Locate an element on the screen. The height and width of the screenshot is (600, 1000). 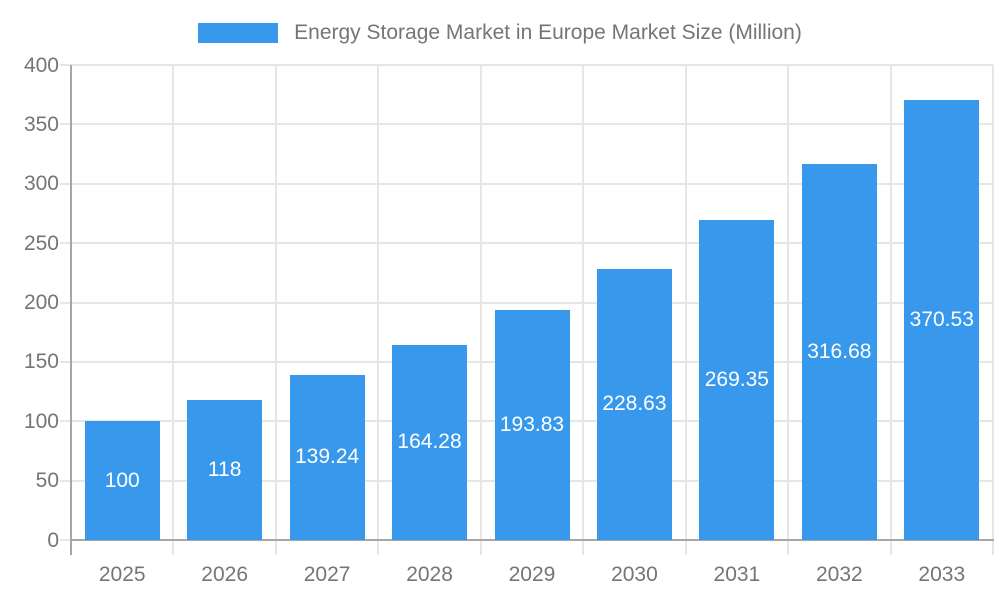
x-axis-line is located at coordinates (532, 540).